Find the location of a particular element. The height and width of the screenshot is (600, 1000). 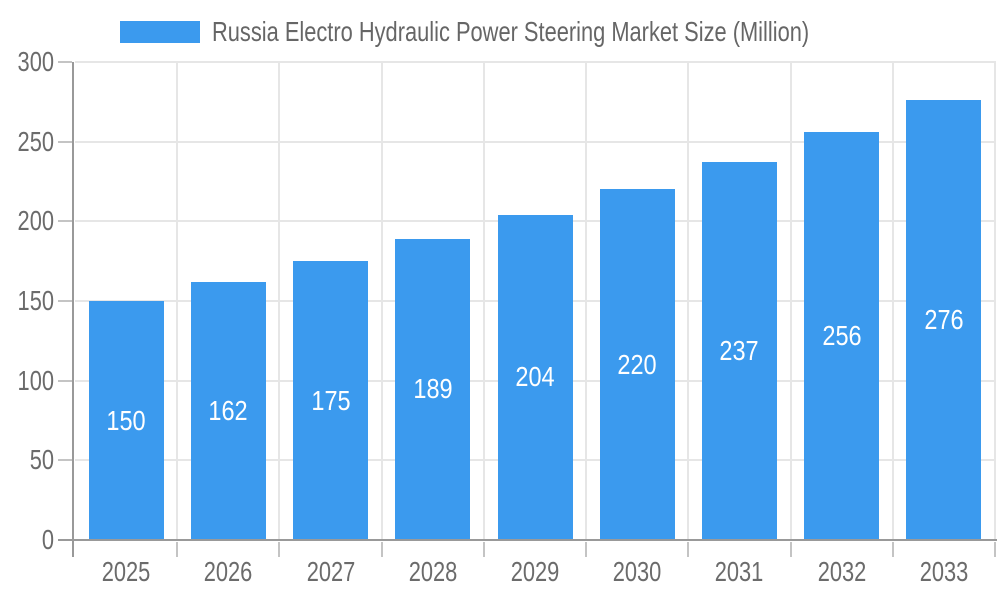

y-tick-label: 250 is located at coordinates (35, 141).